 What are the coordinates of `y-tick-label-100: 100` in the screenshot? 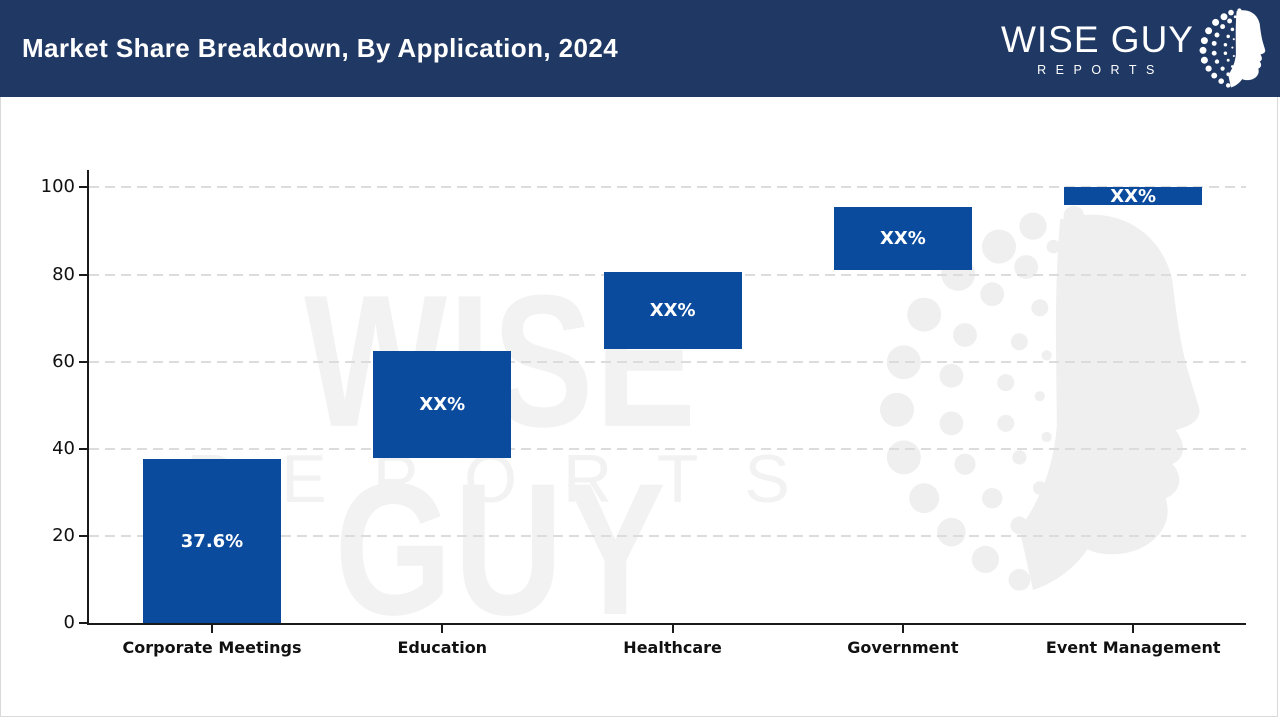 It's located at (57, 187).